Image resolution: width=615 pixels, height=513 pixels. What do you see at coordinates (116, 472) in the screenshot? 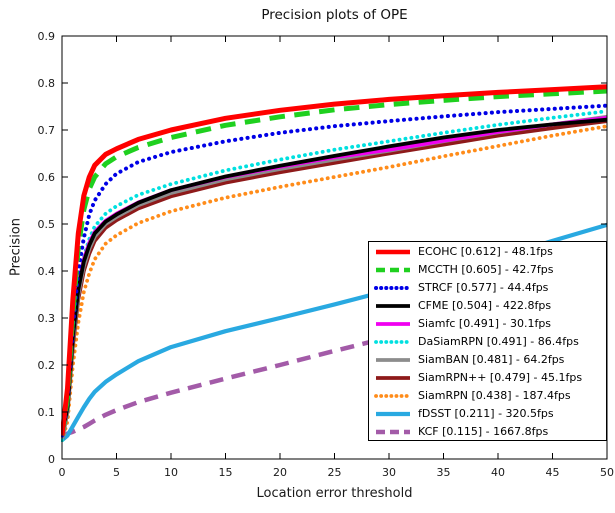
I see `x-tick-label: 5` at bounding box center [116, 472].